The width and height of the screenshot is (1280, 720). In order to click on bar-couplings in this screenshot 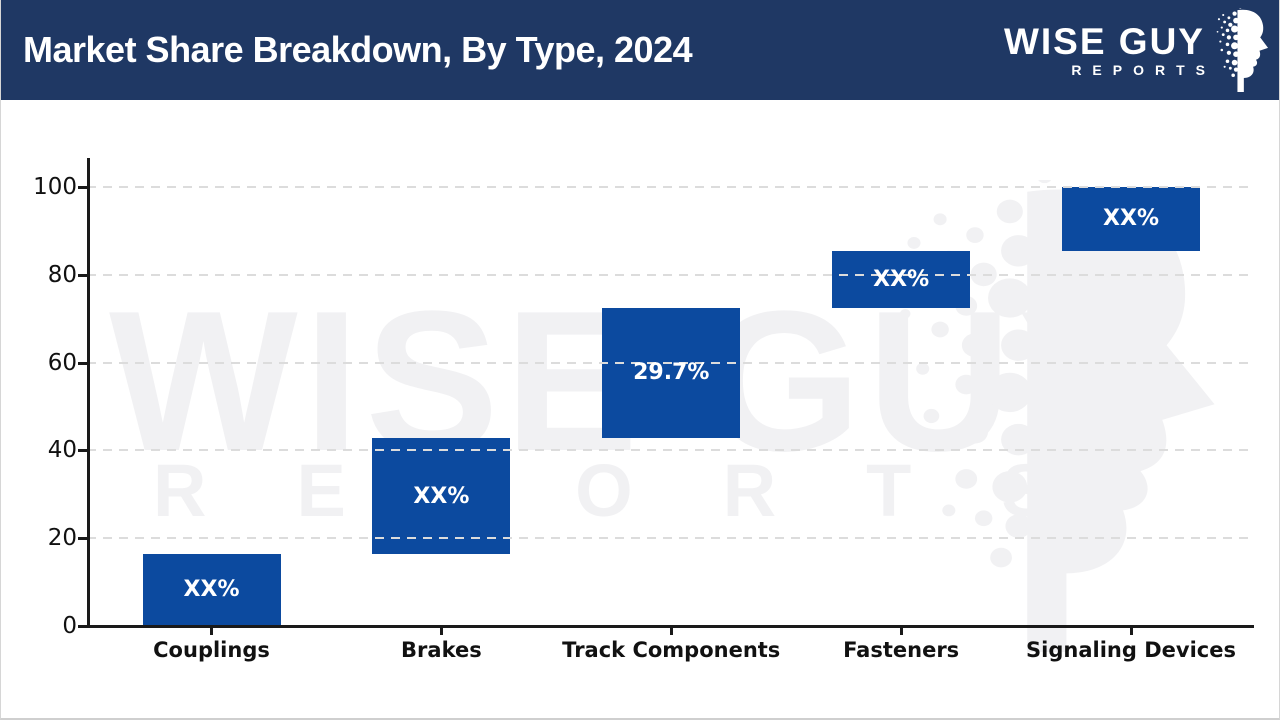, I will do `click(211, 590)`.